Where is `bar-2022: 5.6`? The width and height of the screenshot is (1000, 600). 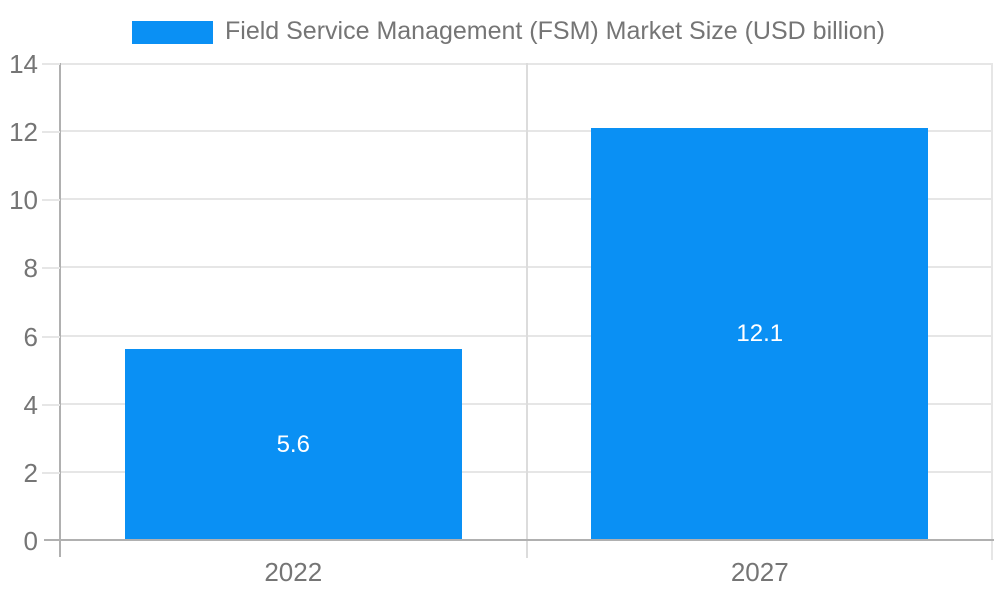
bar-2022: 5.6 is located at coordinates (293, 444).